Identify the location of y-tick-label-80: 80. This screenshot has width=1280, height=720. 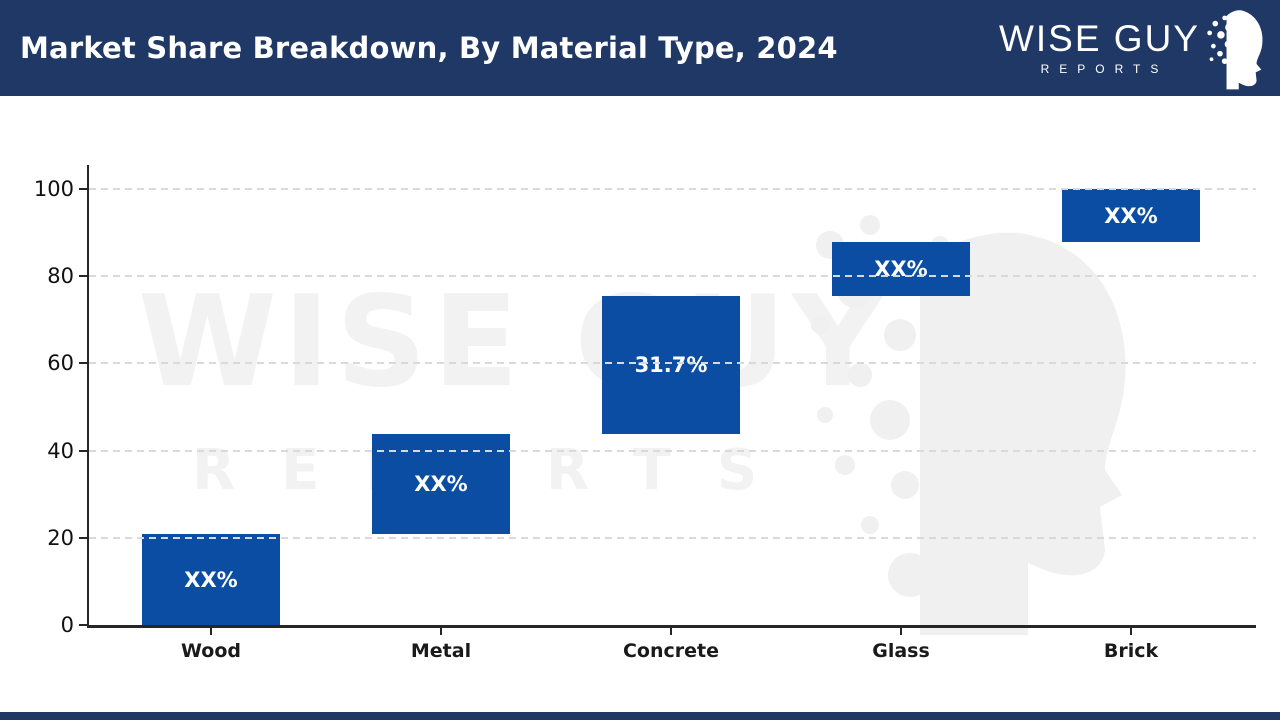
(60, 276).